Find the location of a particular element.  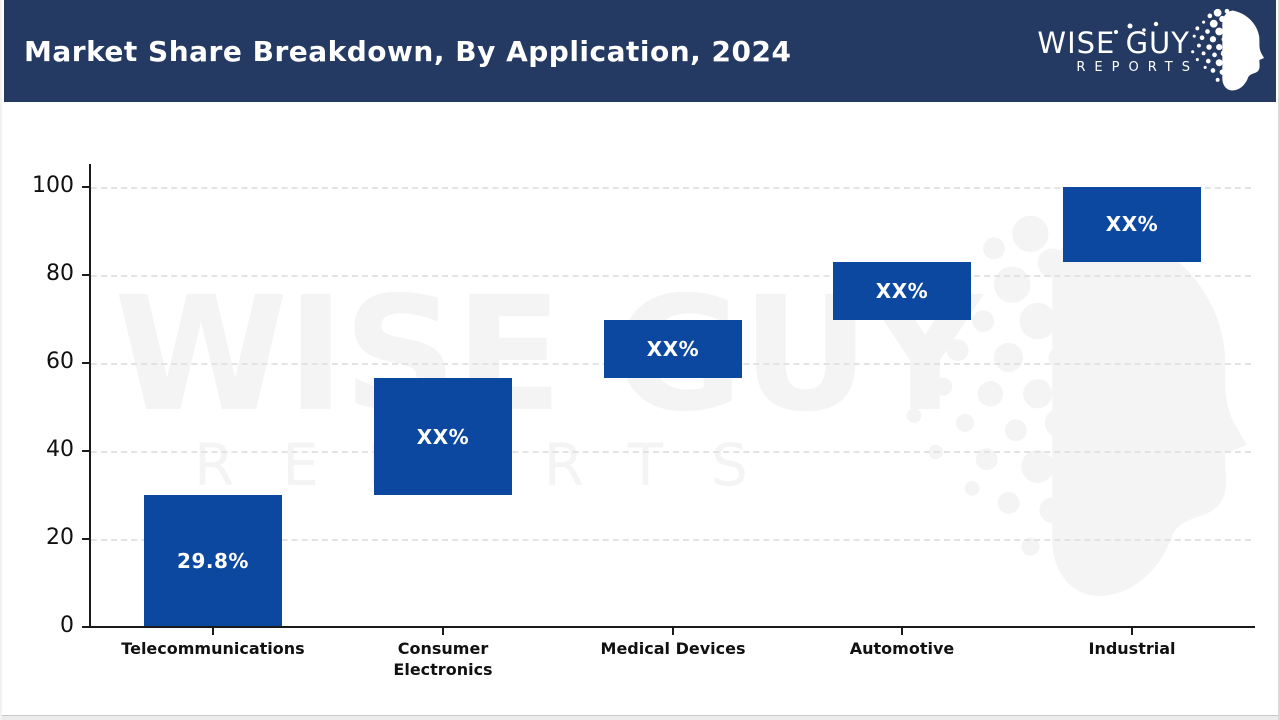

bar-consumer-electronics: XX% is located at coordinates (443, 437).